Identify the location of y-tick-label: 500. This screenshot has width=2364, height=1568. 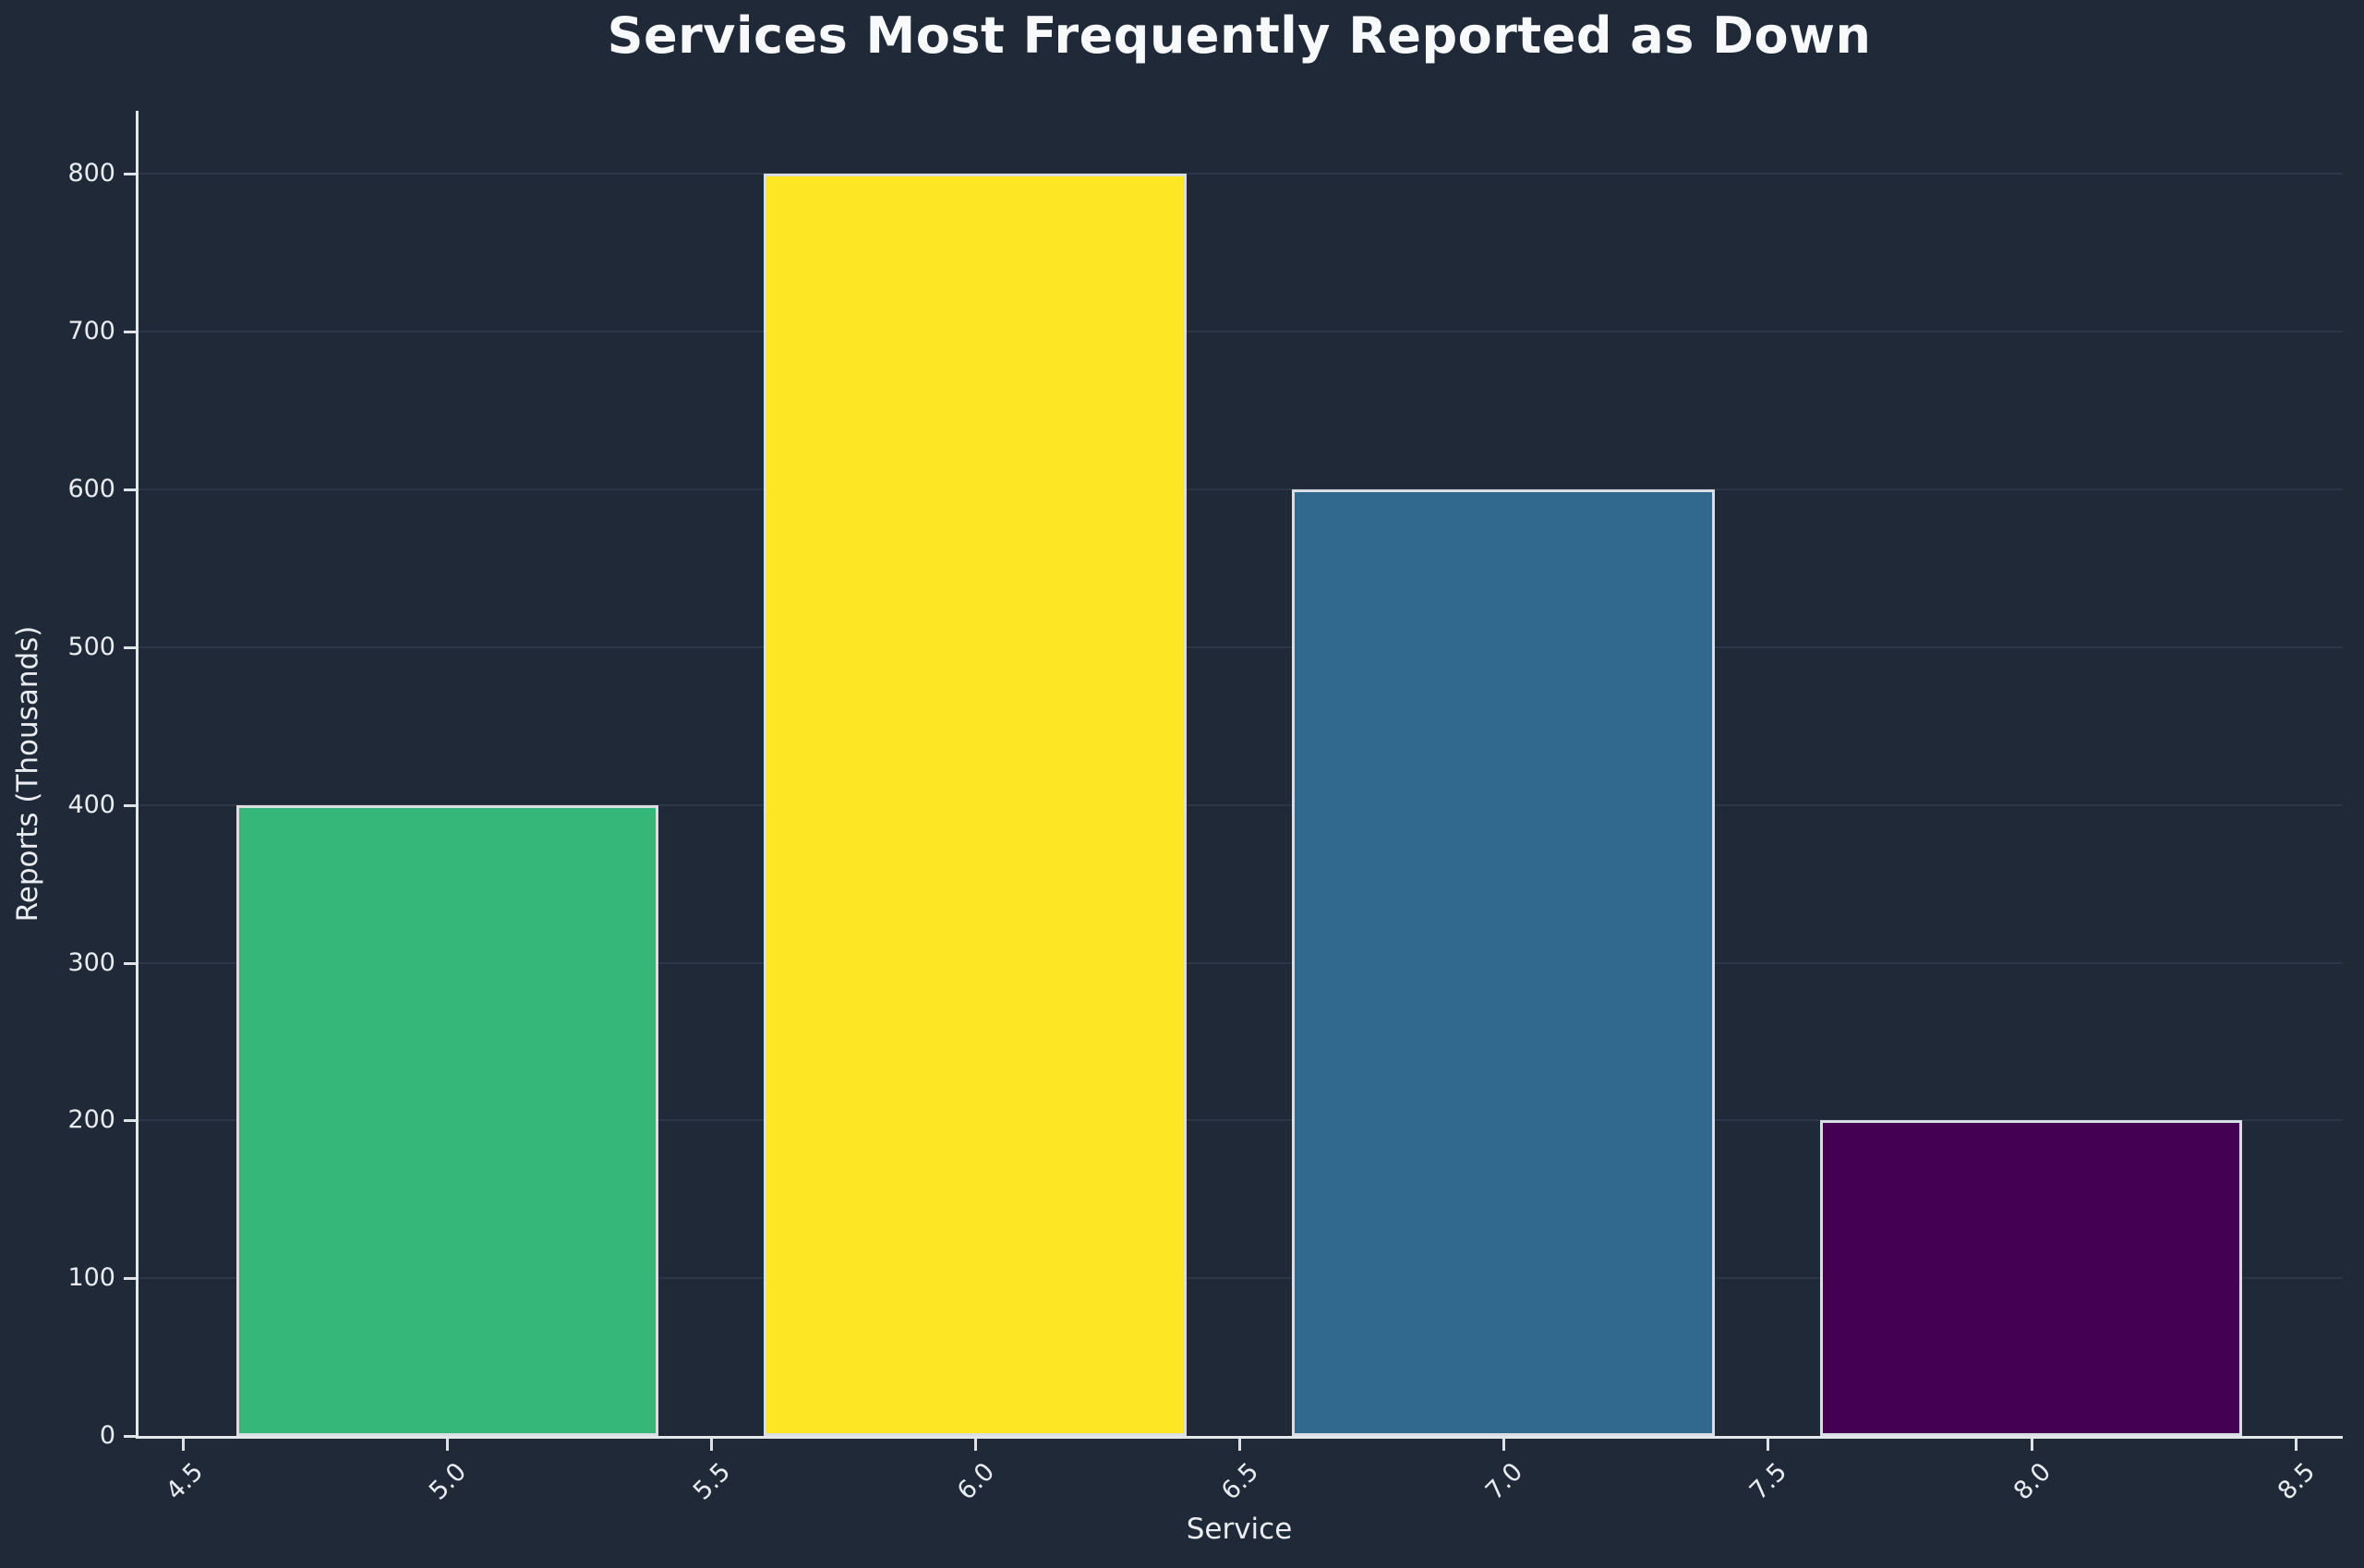
(91, 647).